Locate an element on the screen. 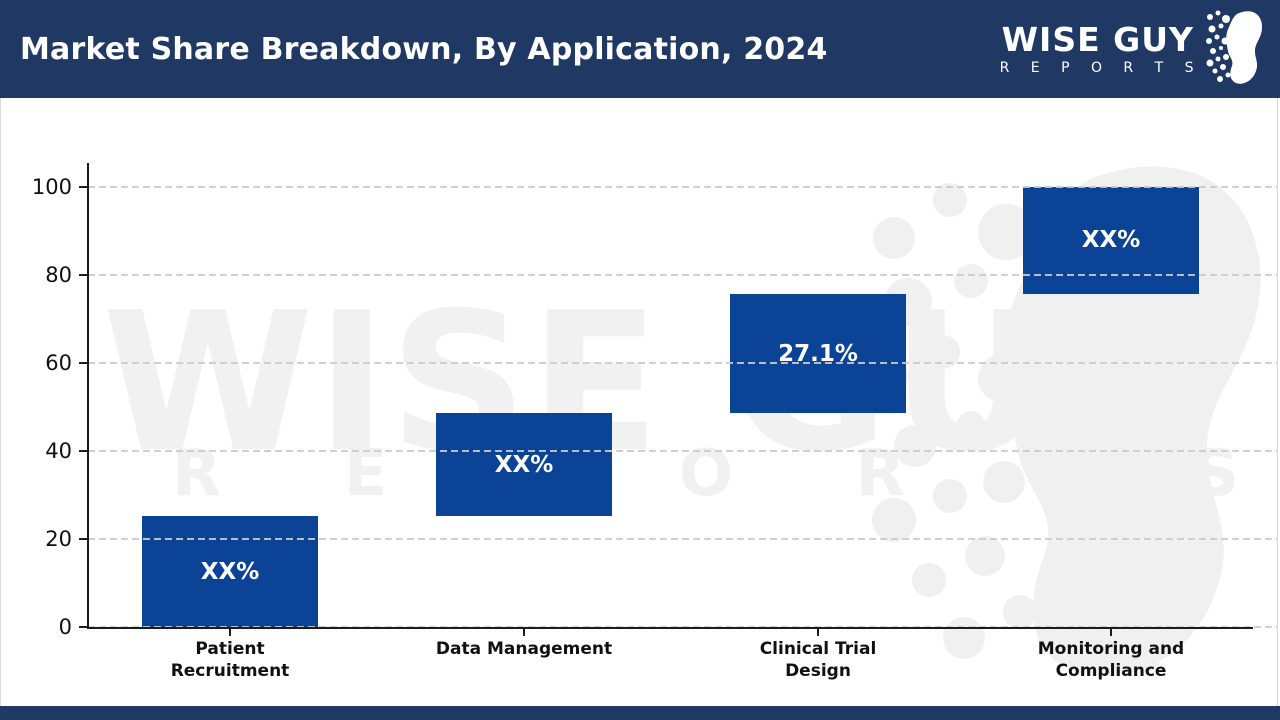 This screenshot has height=720, width=1280. logo-text: WISE GUY R E P O R T S is located at coordinates (1098, 49).